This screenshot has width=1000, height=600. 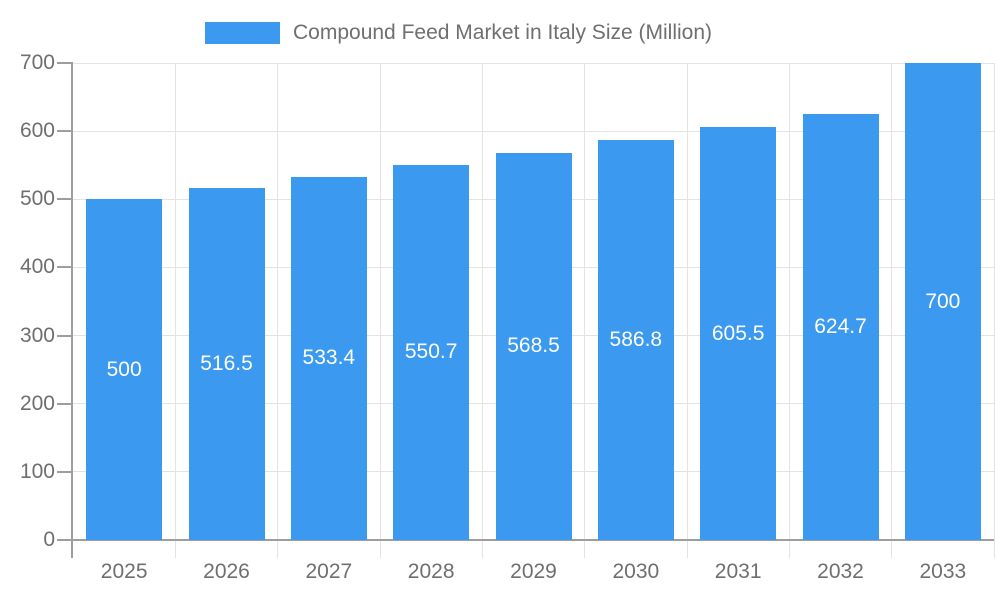 I want to click on bar-value-label: 568.5, so click(x=533, y=346).